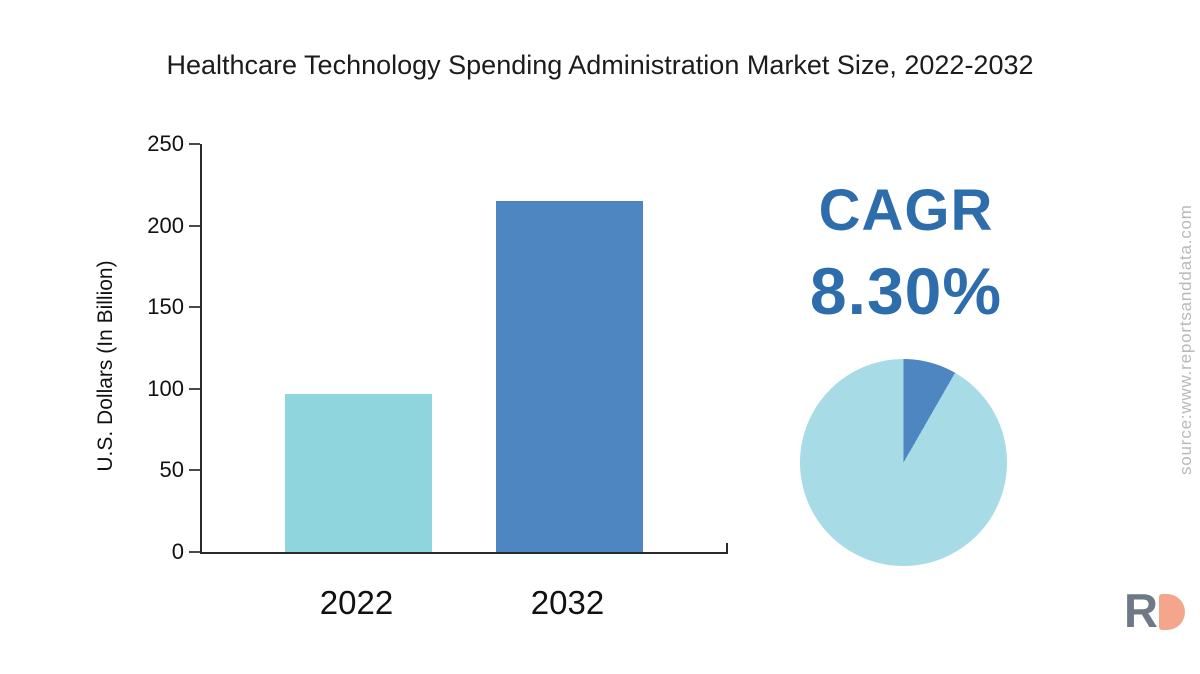 This screenshot has width=1200, height=674. What do you see at coordinates (906, 210) in the screenshot?
I see `cagr-label: CAGR` at bounding box center [906, 210].